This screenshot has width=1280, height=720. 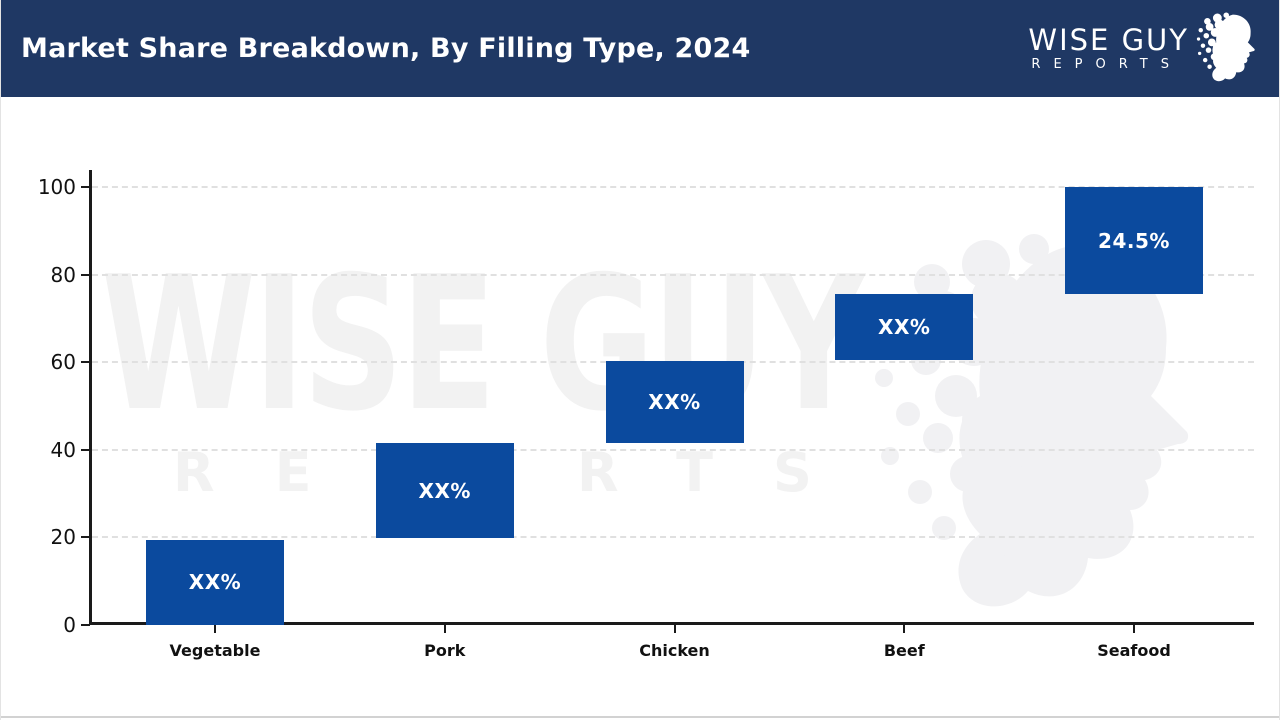 I want to click on y-tick-label: 0, so click(x=69, y=625).